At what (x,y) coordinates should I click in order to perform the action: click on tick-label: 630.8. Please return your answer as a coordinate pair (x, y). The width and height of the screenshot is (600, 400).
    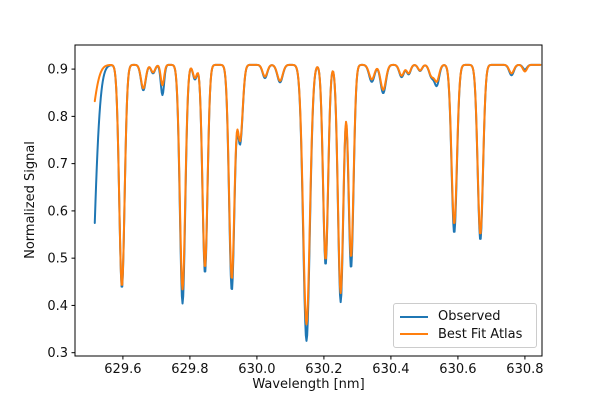
    Looking at the image, I should click on (524, 369).